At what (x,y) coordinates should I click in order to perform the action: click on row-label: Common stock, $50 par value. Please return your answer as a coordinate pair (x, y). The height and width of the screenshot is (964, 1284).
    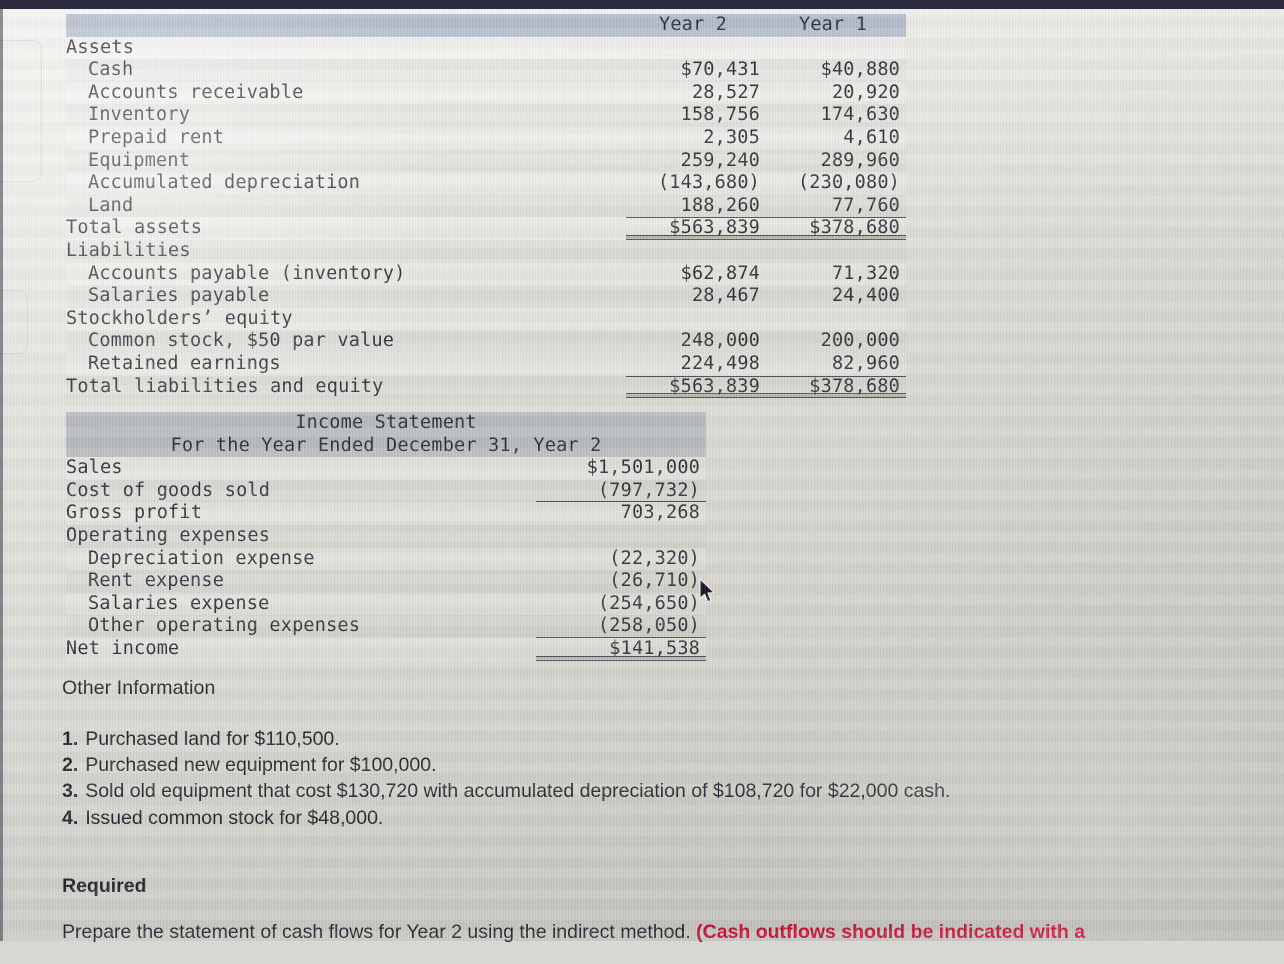
    Looking at the image, I should click on (346, 341).